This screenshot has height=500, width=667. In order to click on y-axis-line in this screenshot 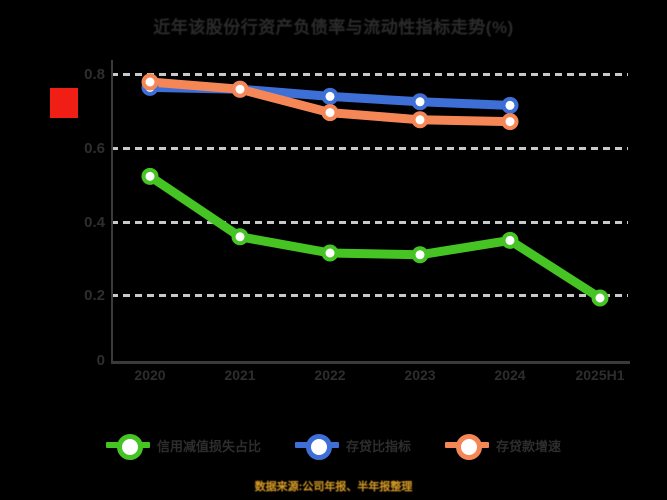, I will do `click(112, 211)`.